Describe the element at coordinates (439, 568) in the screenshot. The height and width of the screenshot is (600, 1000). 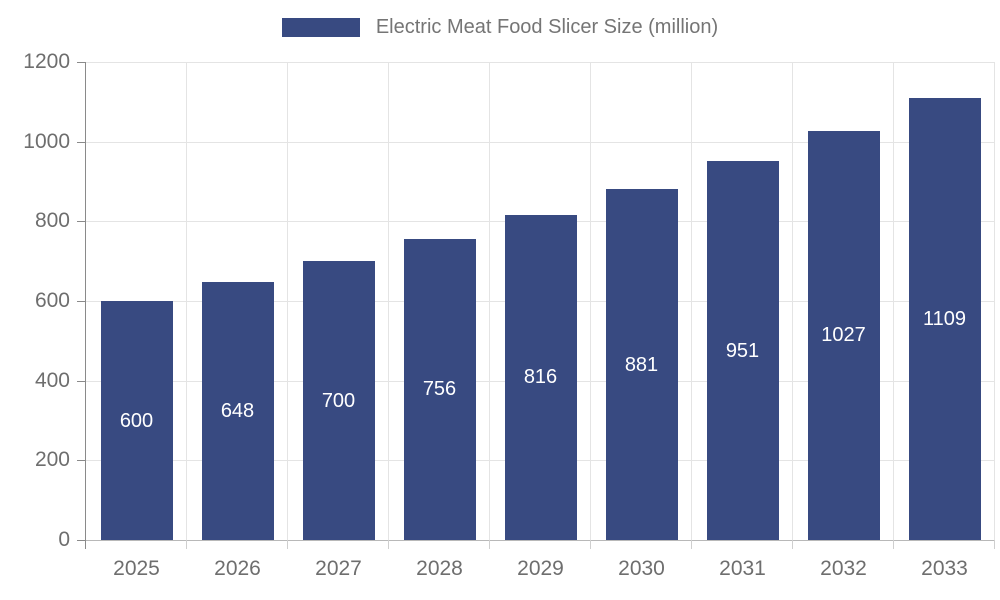
I see `x-axis-category-label: 2028` at that location.